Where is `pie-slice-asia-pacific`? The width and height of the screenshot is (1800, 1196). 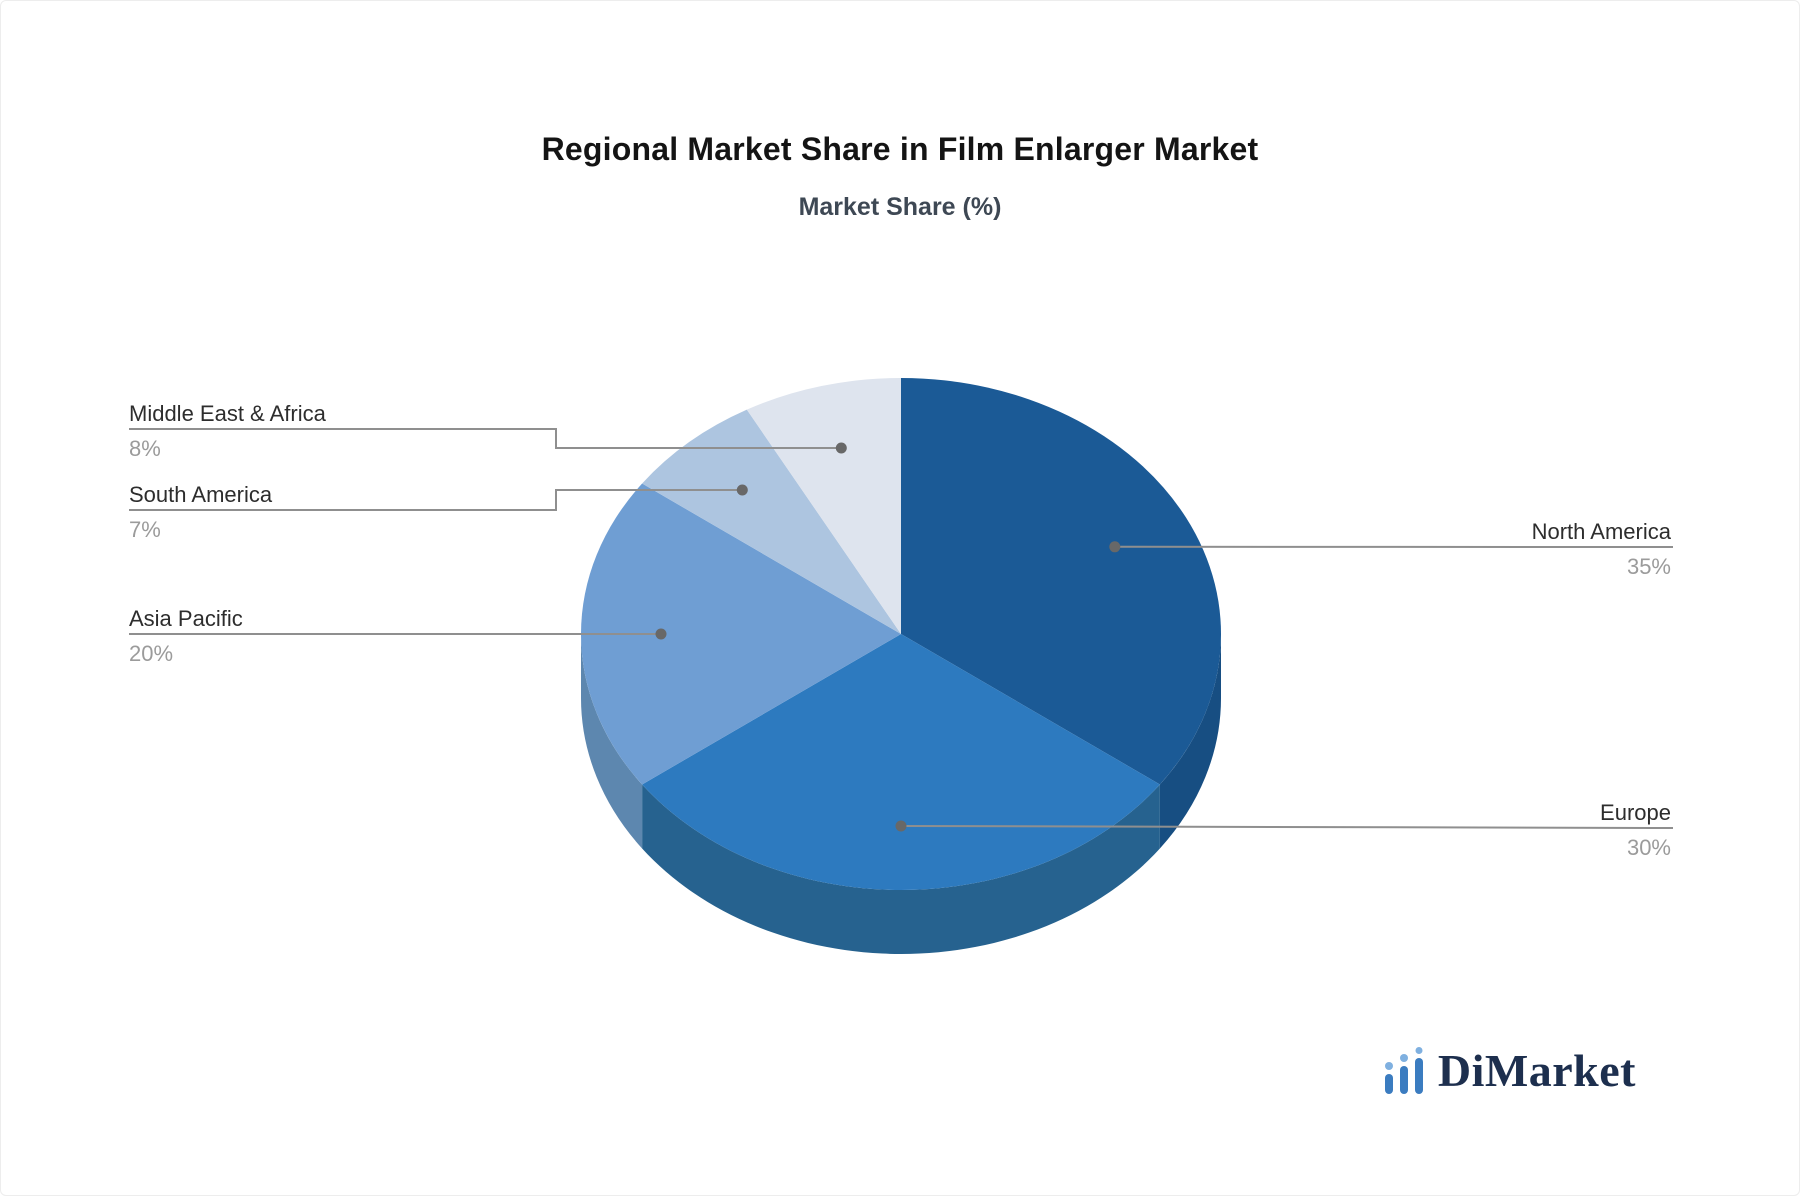
pie-slice-asia-pacific is located at coordinates (741, 634).